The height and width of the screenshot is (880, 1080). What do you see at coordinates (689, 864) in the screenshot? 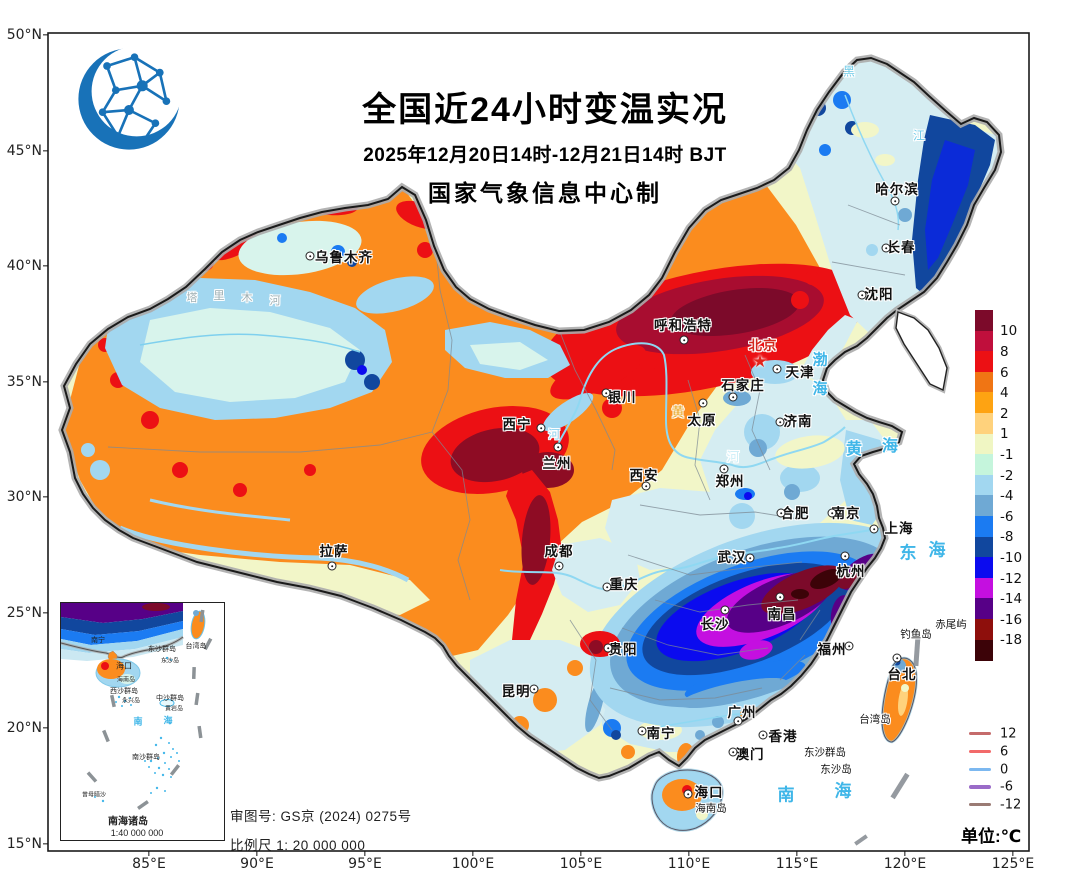
I see `lon-tick-label: 110°E` at bounding box center [689, 864].